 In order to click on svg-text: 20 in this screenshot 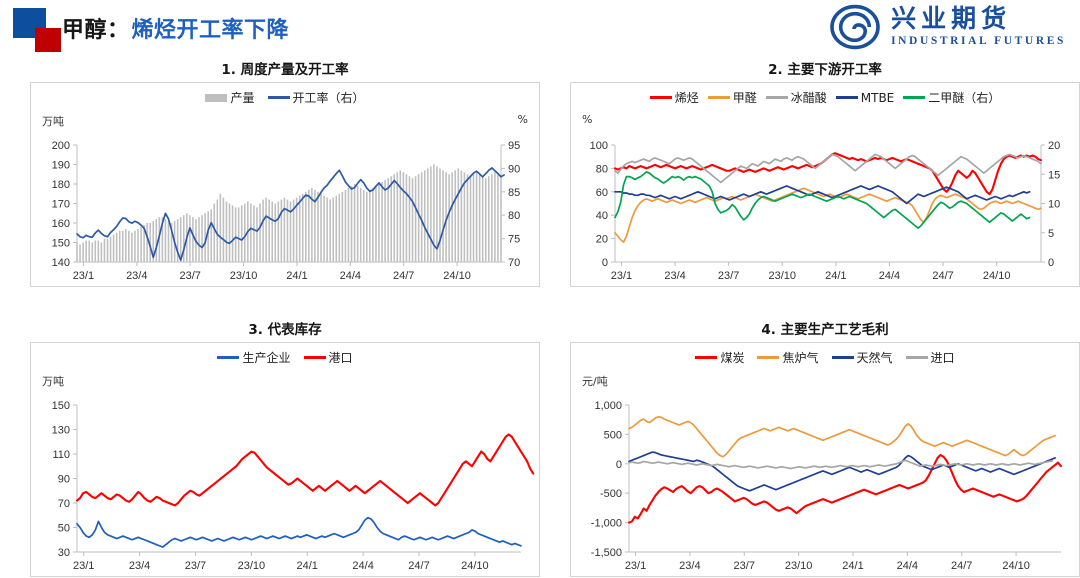, I will do `click(1054, 146)`.